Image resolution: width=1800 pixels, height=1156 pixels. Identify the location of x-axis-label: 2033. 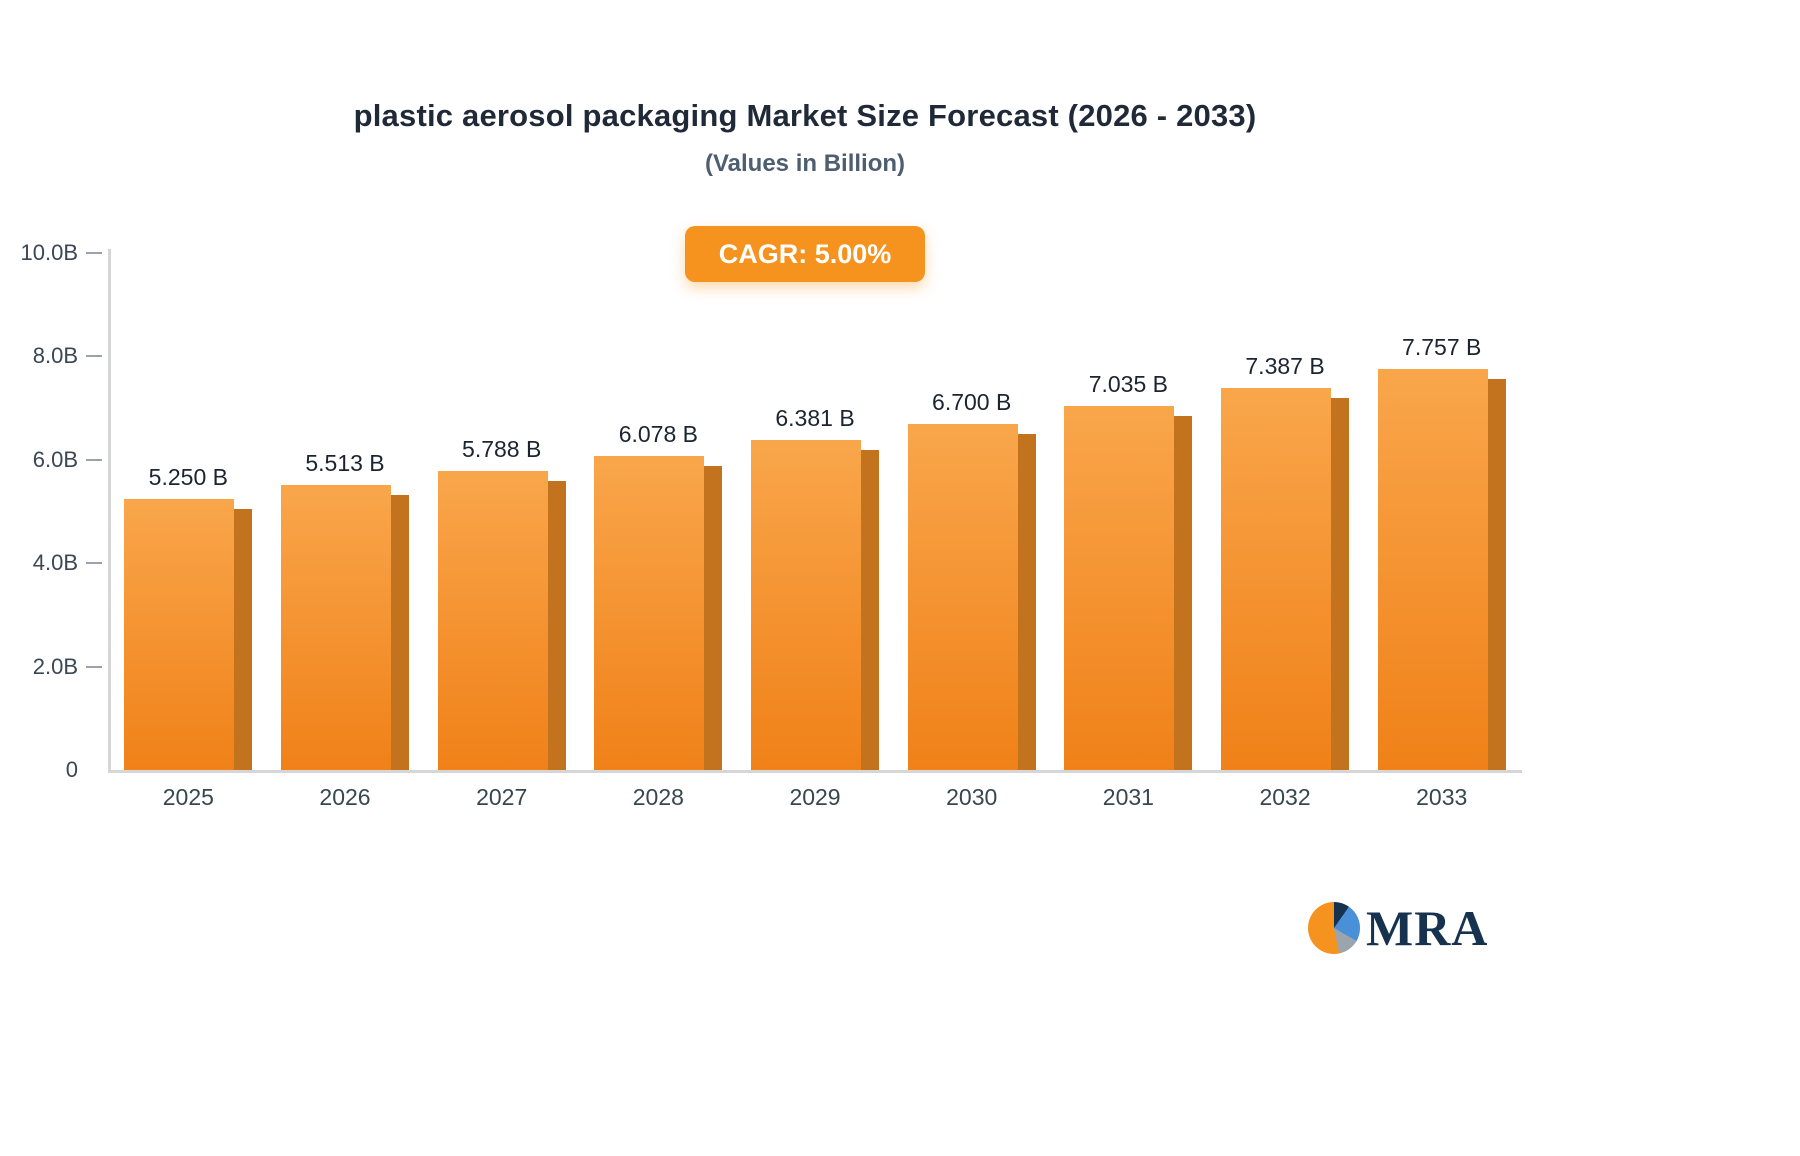
(1442, 797).